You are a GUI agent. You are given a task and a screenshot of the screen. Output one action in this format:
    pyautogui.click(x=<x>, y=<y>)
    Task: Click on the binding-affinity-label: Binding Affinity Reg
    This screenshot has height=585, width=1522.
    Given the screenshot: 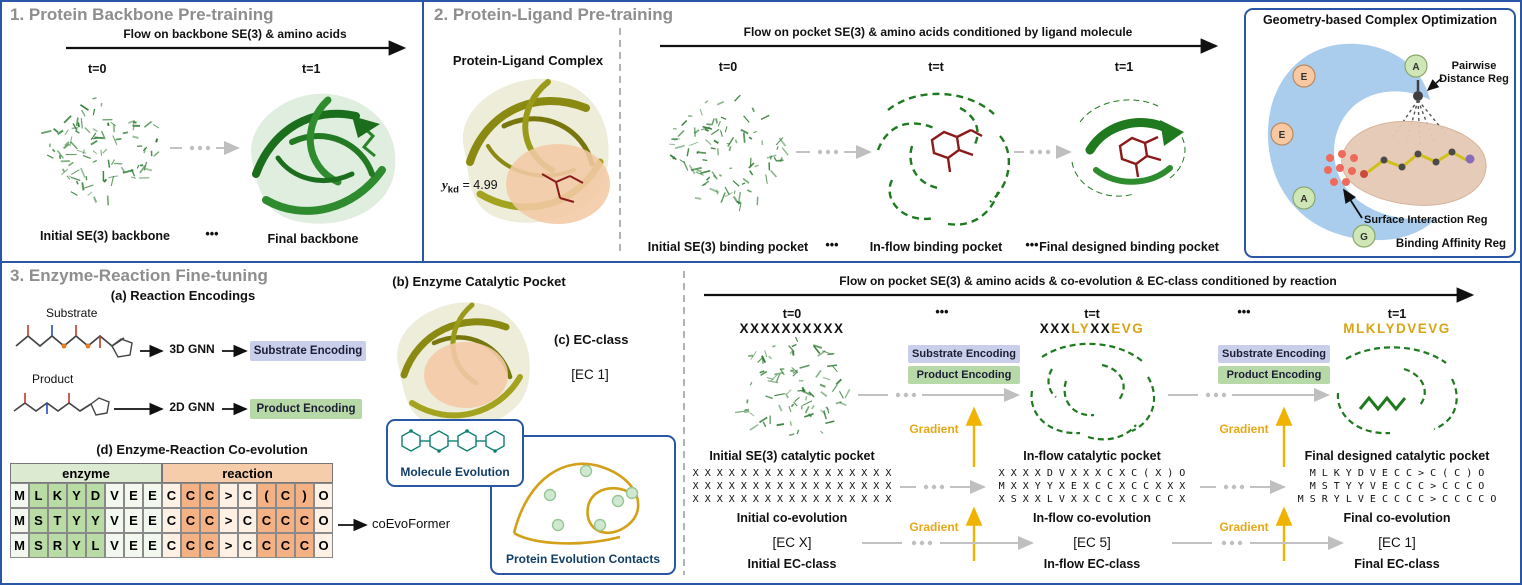 What is the action you would take?
    pyautogui.click(x=1450, y=243)
    